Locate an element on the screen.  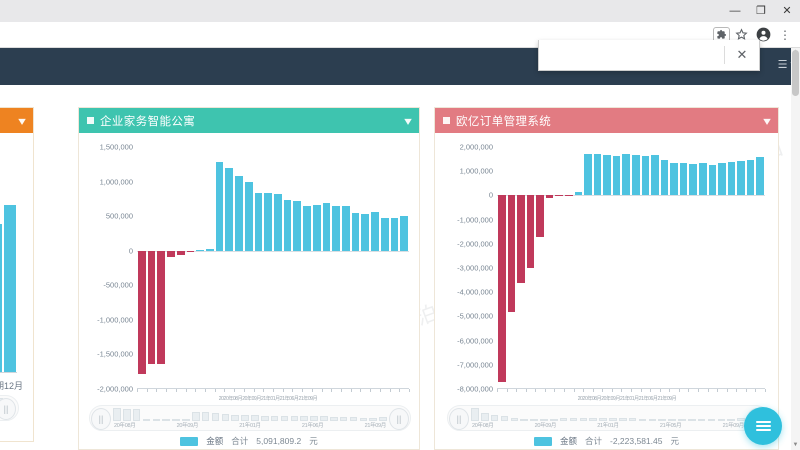
y-axis-tick-label: 500,000 is located at coordinates (119, 216).